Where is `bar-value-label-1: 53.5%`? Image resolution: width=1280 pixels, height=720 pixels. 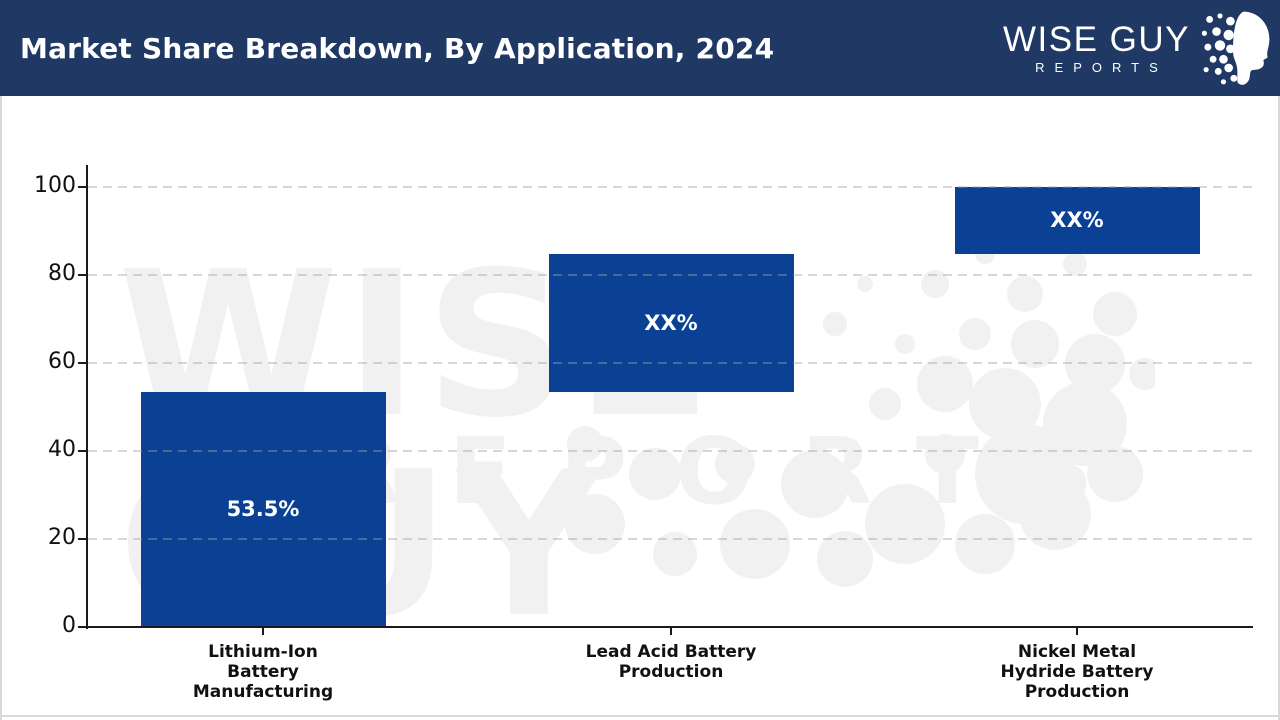 bar-value-label-1: 53.5% is located at coordinates (263, 509).